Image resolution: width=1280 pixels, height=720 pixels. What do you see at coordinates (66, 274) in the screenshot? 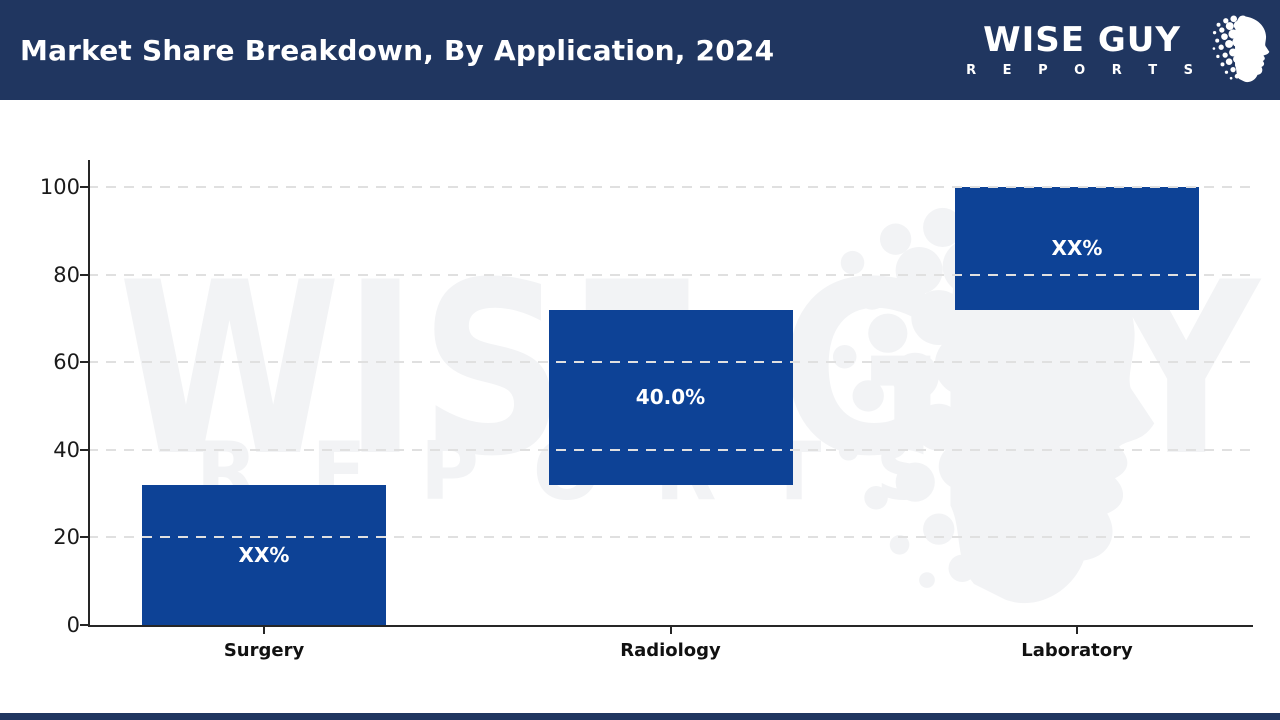
I see `y-tick-label: 80` at bounding box center [66, 274].